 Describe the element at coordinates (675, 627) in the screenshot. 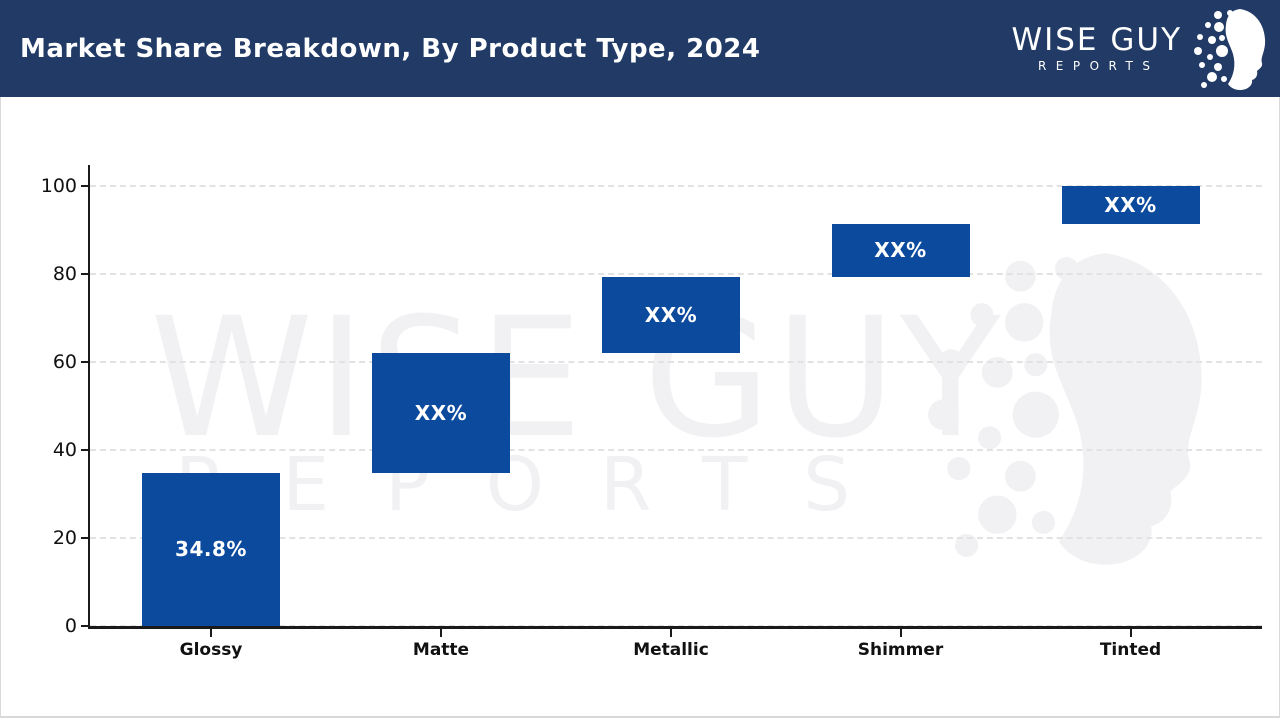

I see `x-axis-line` at that location.